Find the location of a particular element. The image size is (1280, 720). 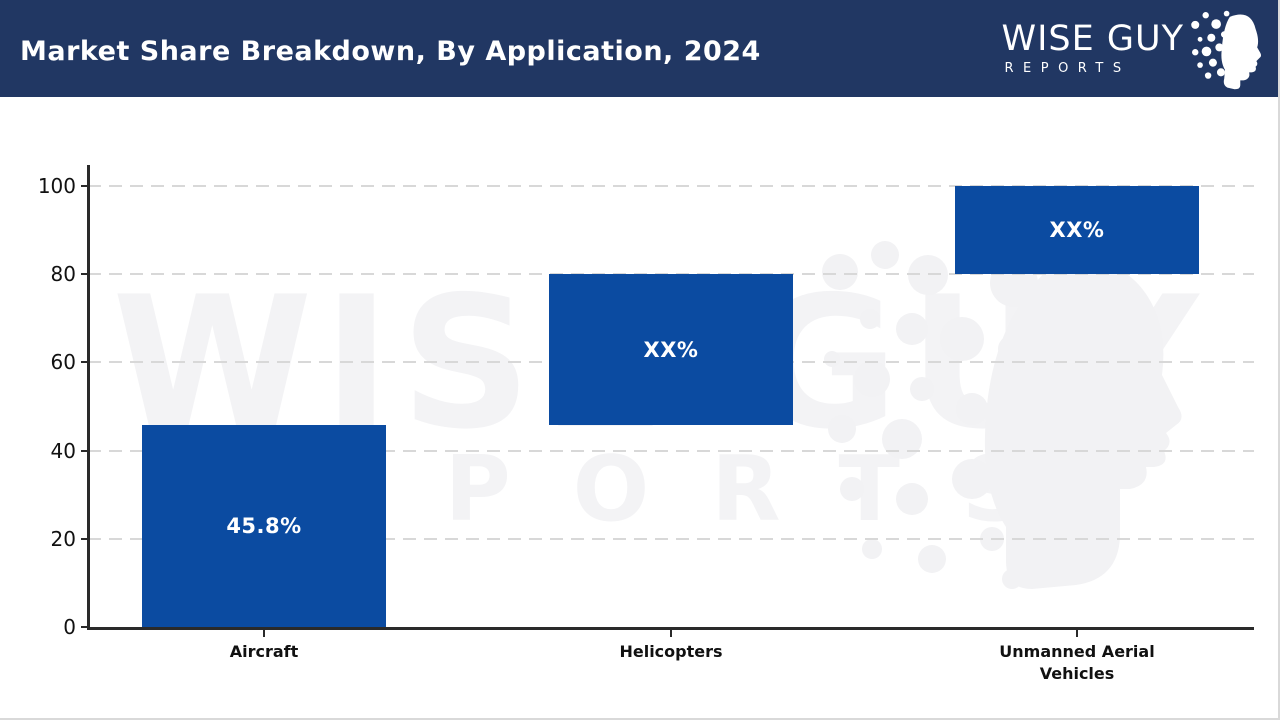

x-category-label: Helicopters is located at coordinates (671, 651).